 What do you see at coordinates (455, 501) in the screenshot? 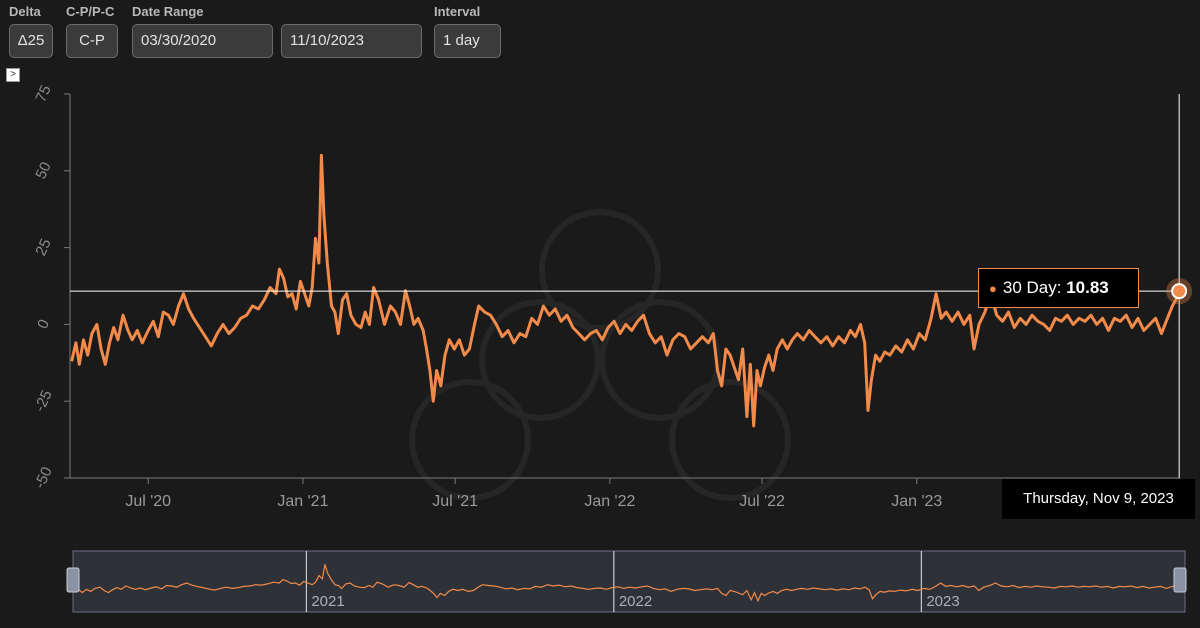
I see `x-tick-label: Jul '21` at bounding box center [455, 501].